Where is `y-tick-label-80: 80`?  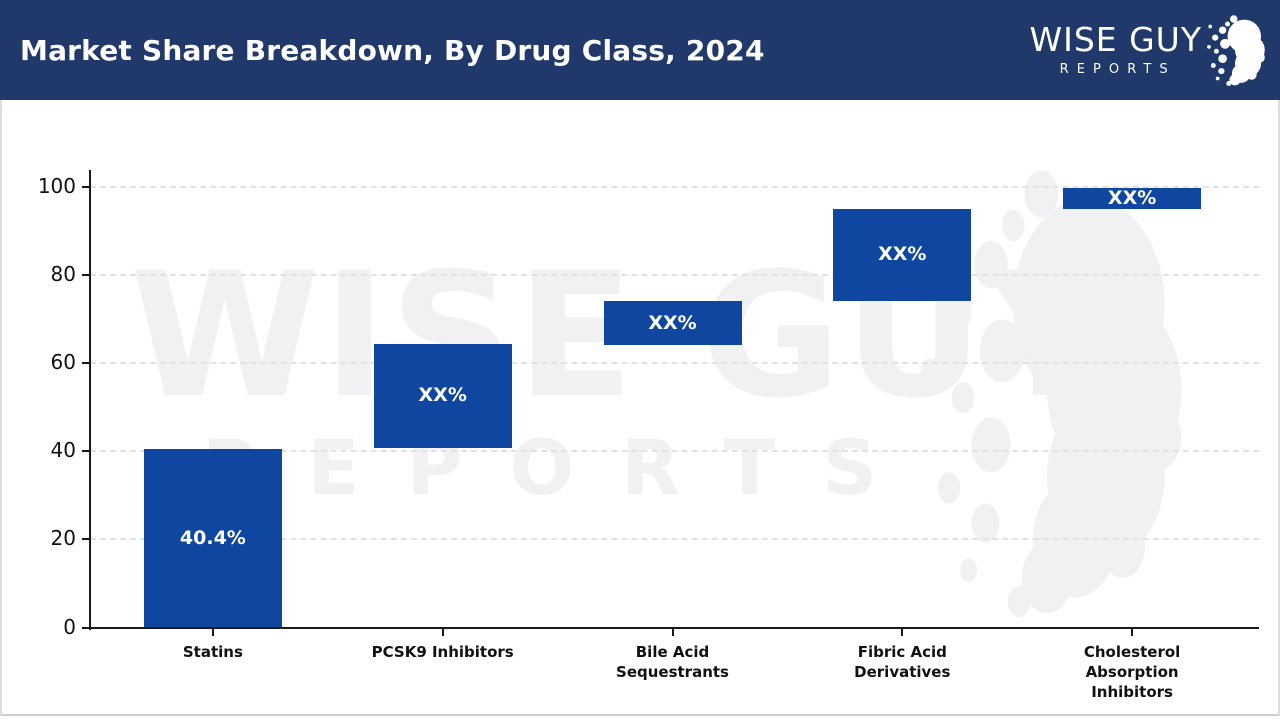
y-tick-label-80: 80 is located at coordinates (63, 273).